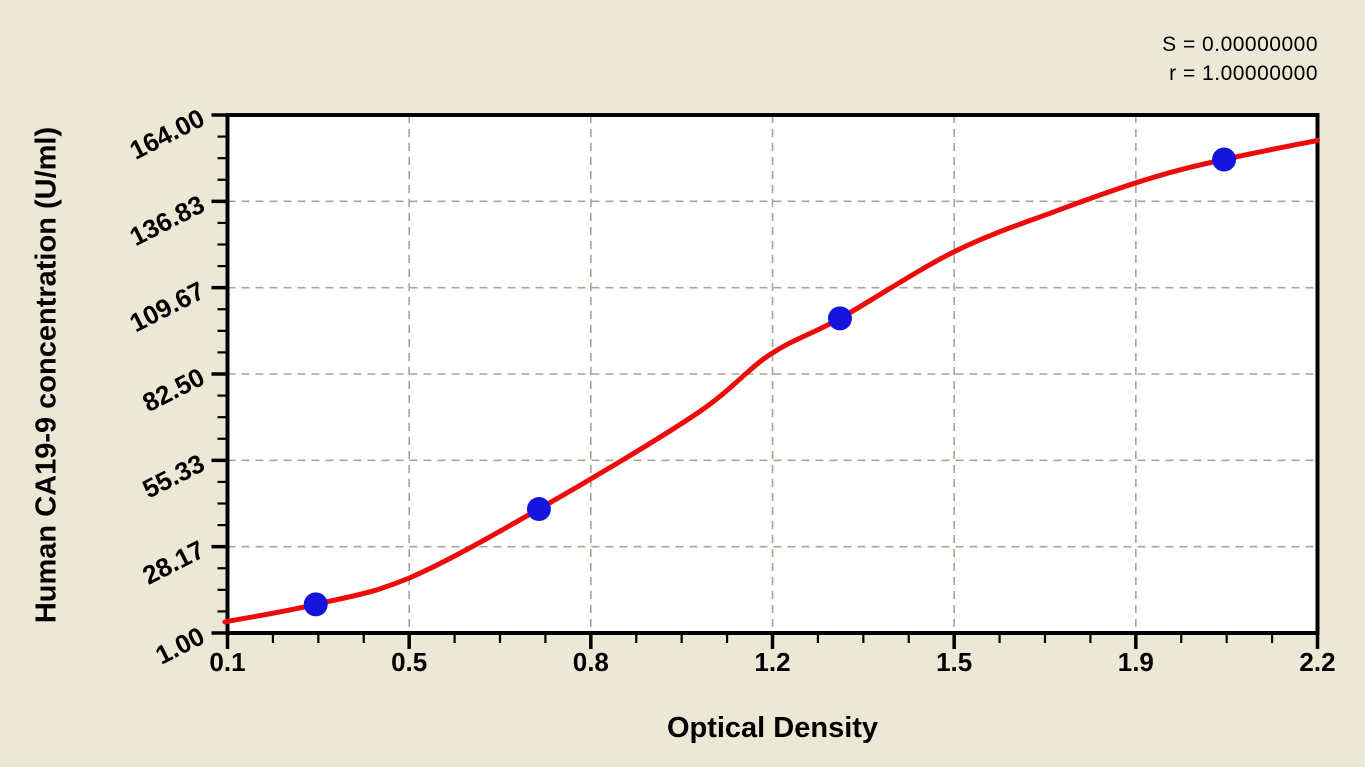 This screenshot has height=767, width=1365. I want to click on y-tick-label: 82.50, so click(174, 390).